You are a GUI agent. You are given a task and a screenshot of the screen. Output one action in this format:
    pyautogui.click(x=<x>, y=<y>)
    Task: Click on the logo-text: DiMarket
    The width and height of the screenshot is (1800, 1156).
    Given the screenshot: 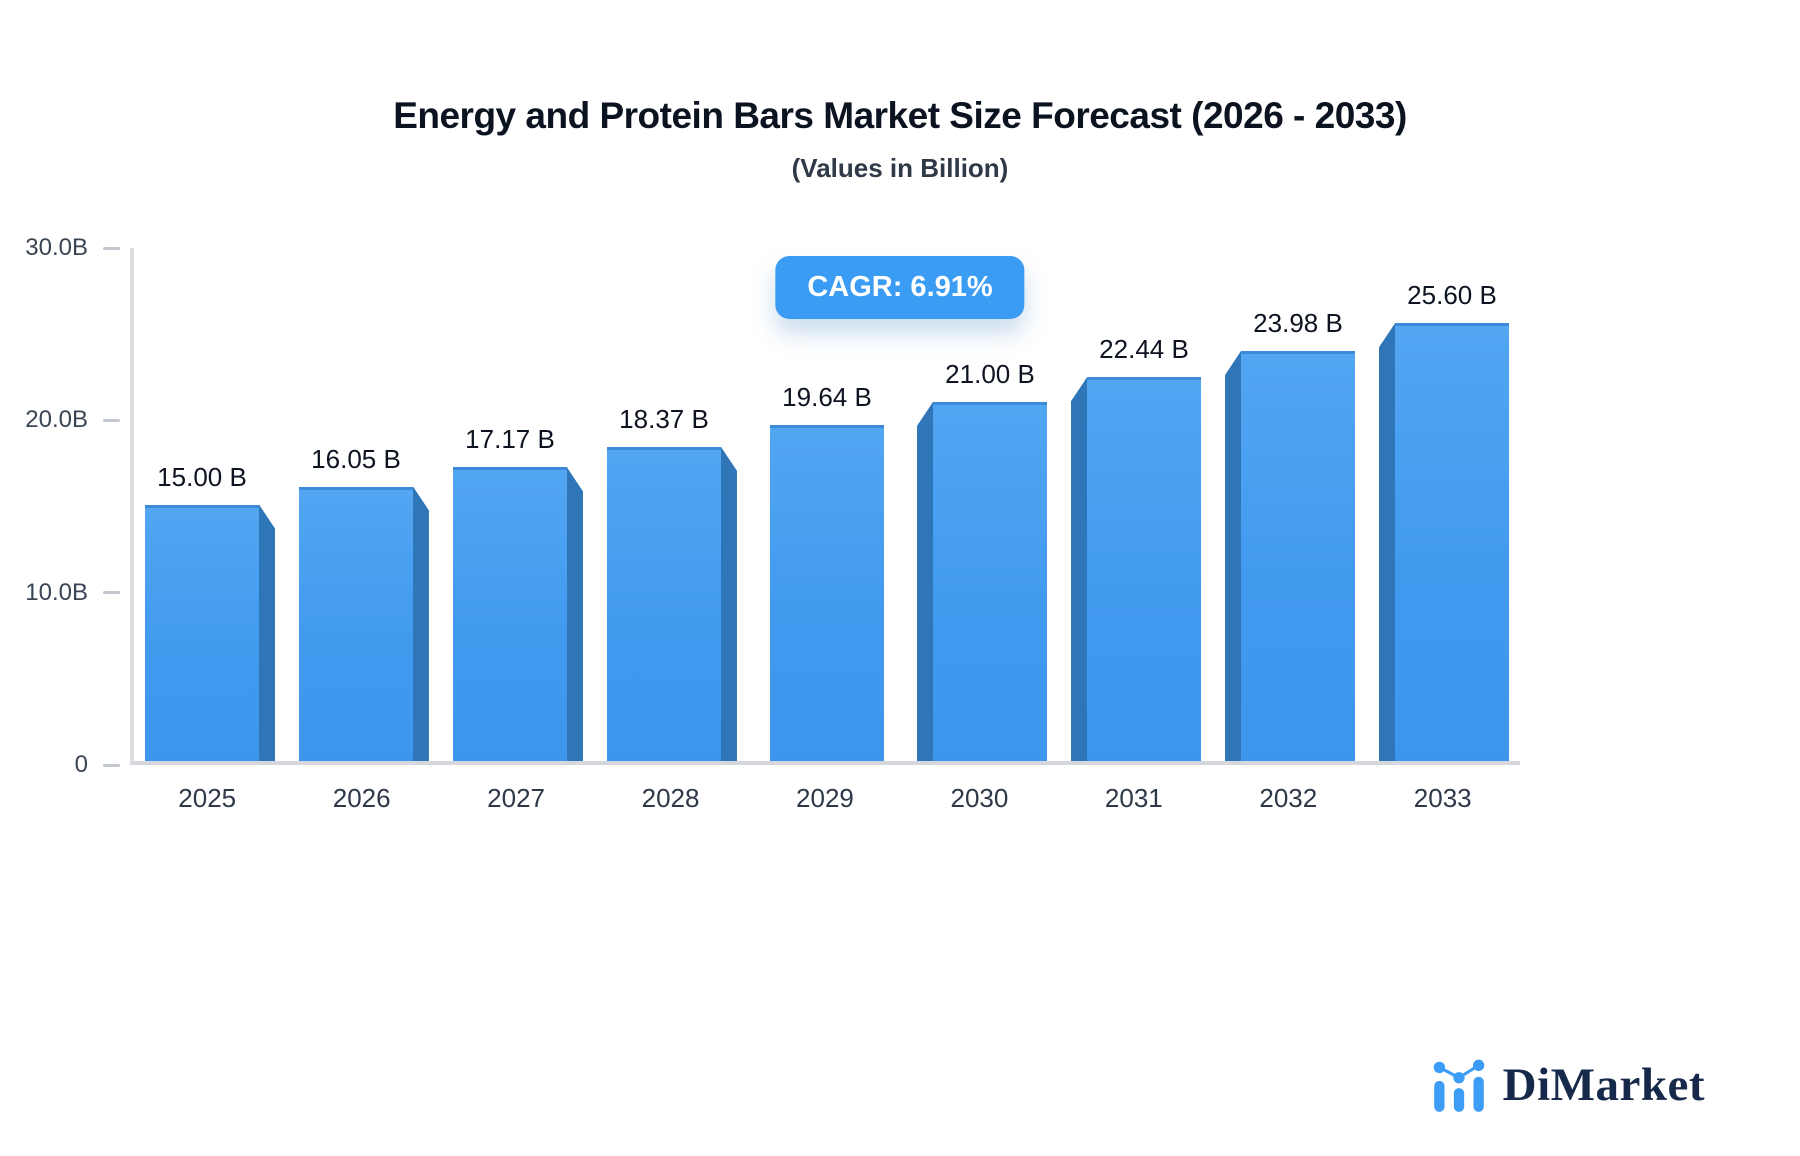 What is the action you would take?
    pyautogui.click(x=1603, y=1085)
    